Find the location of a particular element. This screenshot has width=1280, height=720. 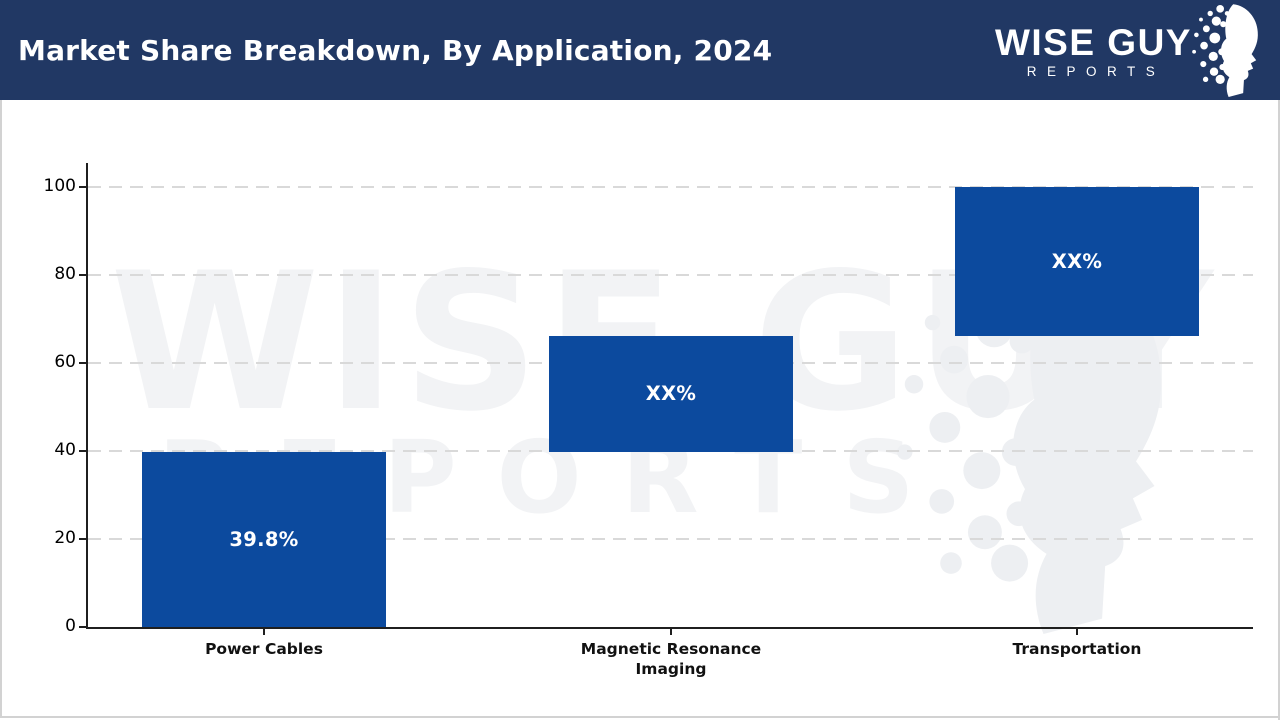

bar-segment: 39.8% is located at coordinates (264, 539).